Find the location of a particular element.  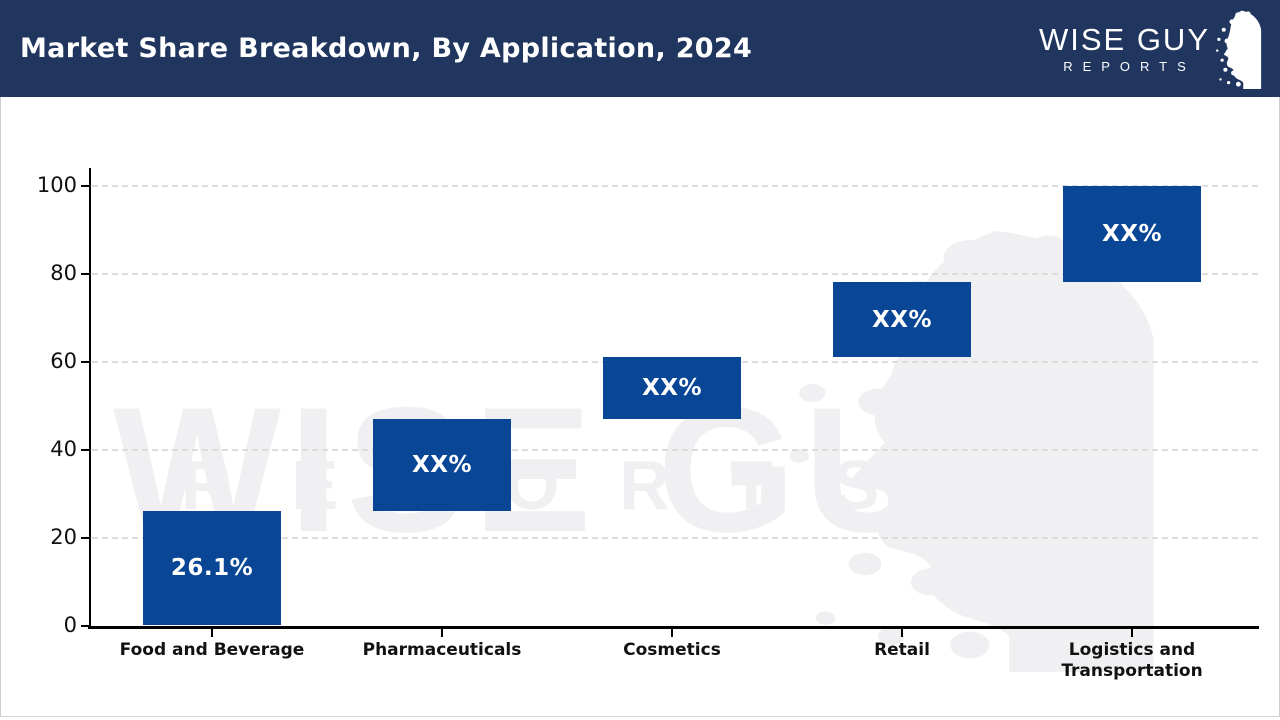

face-logo-icon is located at coordinates (1239, 49).